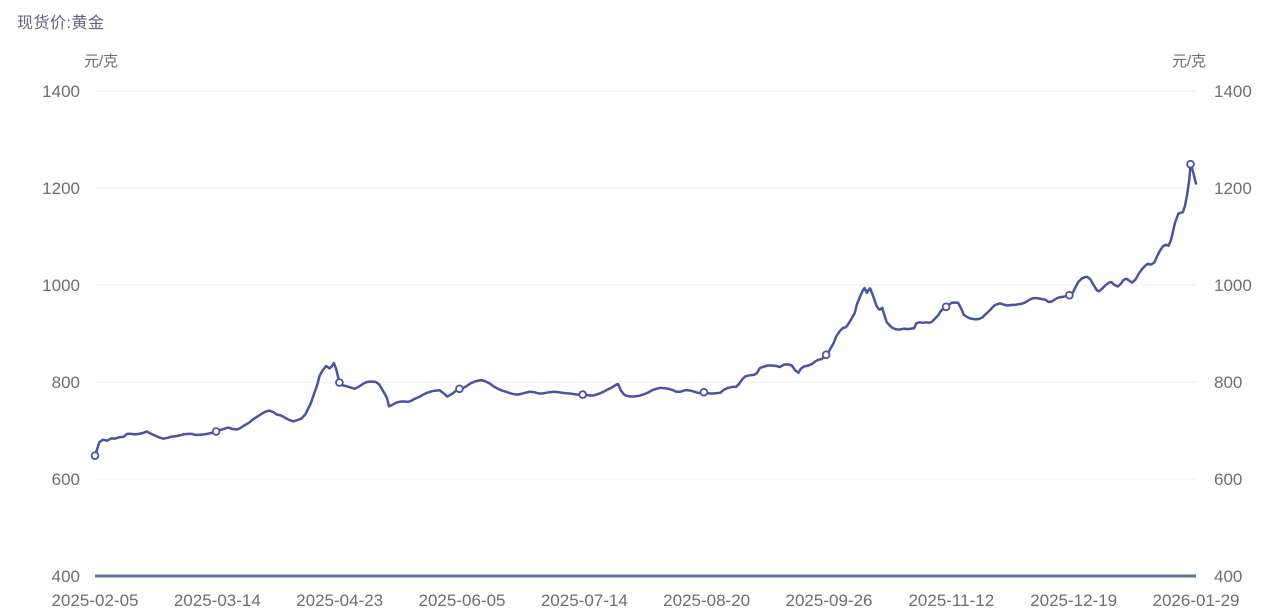  What do you see at coordinates (61, 91) in the screenshot?
I see `y-tick-label-left: 1400` at bounding box center [61, 91].